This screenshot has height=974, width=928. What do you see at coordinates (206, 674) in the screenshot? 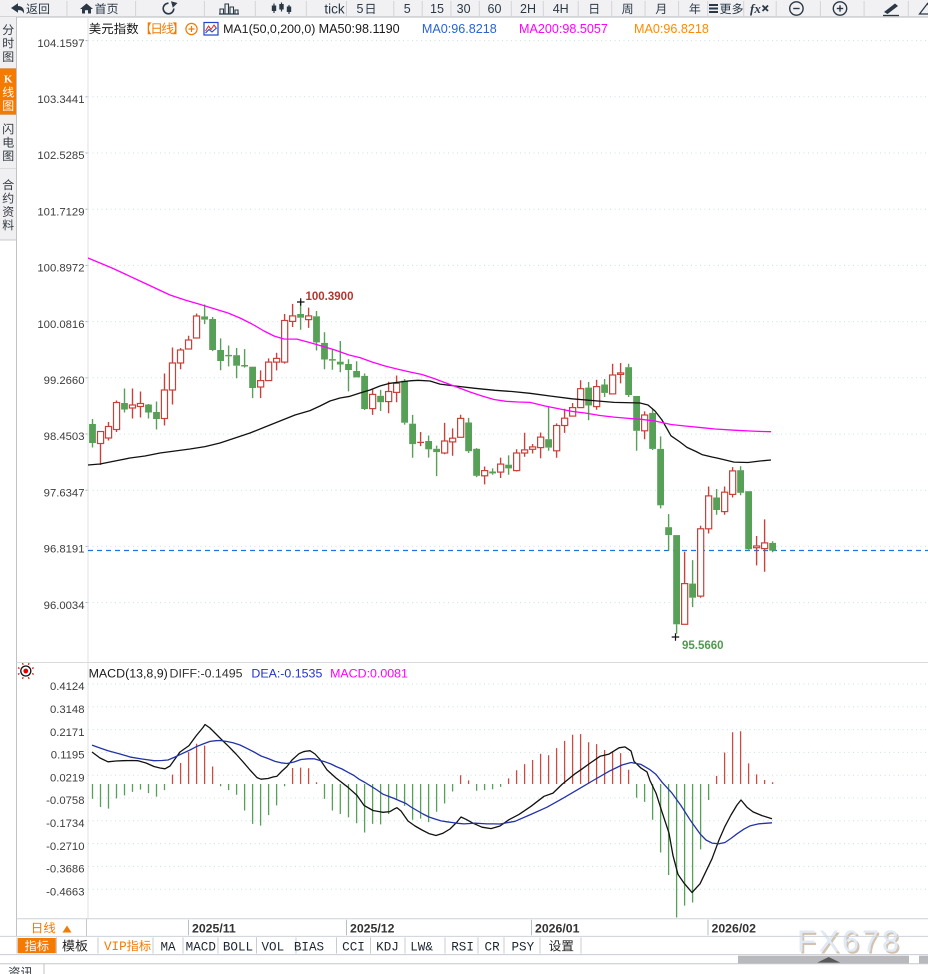
I see `svg-text: DIFF:-0.1495` at bounding box center [206, 674].